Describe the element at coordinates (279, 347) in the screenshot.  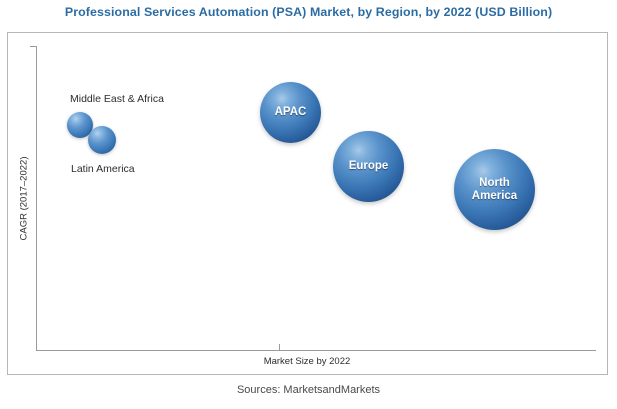
I see `x-axis-tick` at that location.